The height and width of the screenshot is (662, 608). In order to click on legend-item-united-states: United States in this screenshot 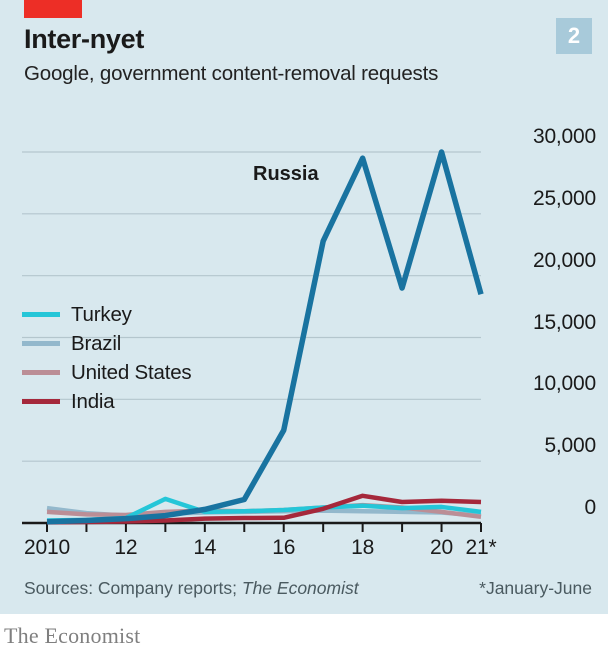, I will do `click(137, 372)`.